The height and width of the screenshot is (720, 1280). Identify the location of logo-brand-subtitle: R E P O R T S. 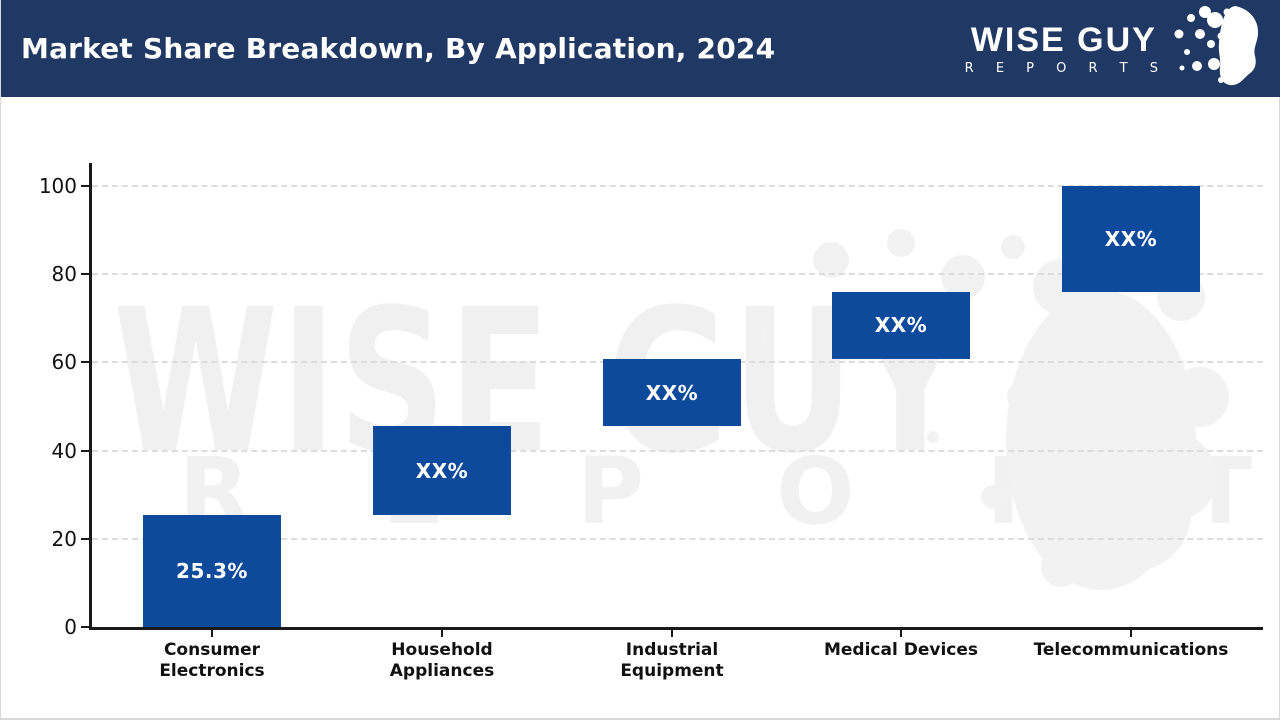
(1065, 68).